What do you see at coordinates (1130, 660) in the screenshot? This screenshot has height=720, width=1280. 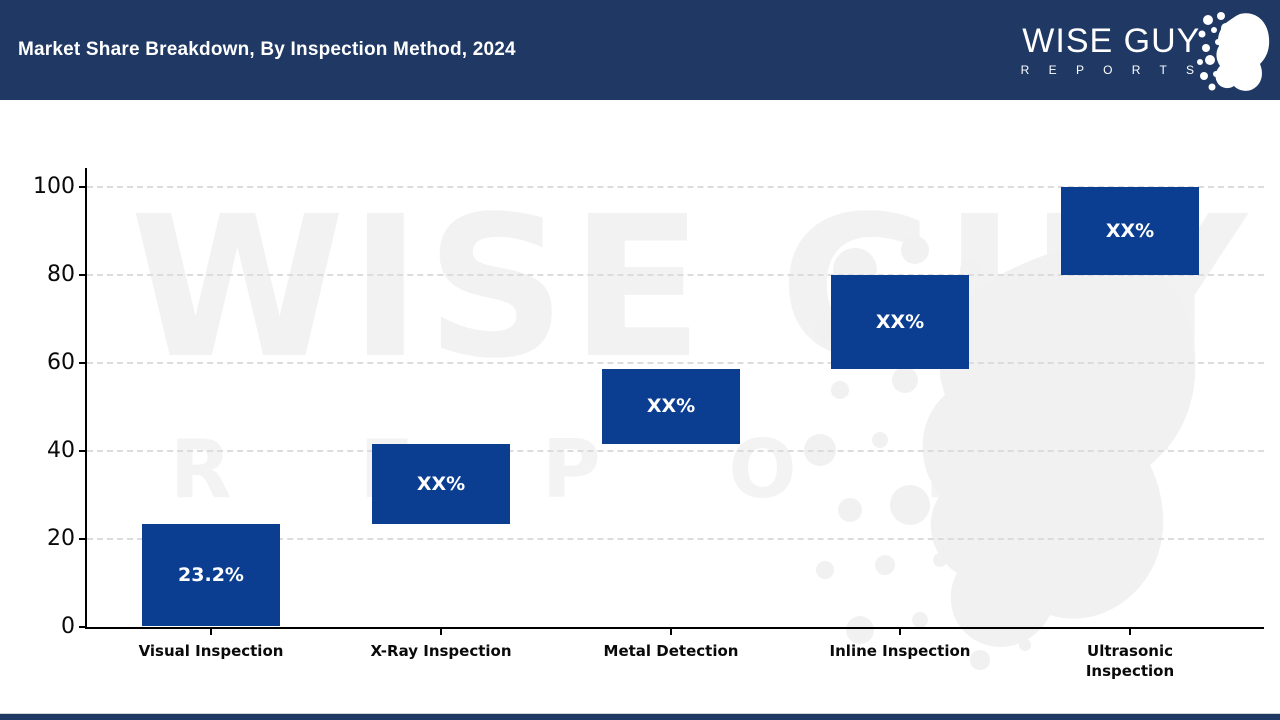 I see `x-category-label: Ultrasonic Inspection` at bounding box center [1130, 660].